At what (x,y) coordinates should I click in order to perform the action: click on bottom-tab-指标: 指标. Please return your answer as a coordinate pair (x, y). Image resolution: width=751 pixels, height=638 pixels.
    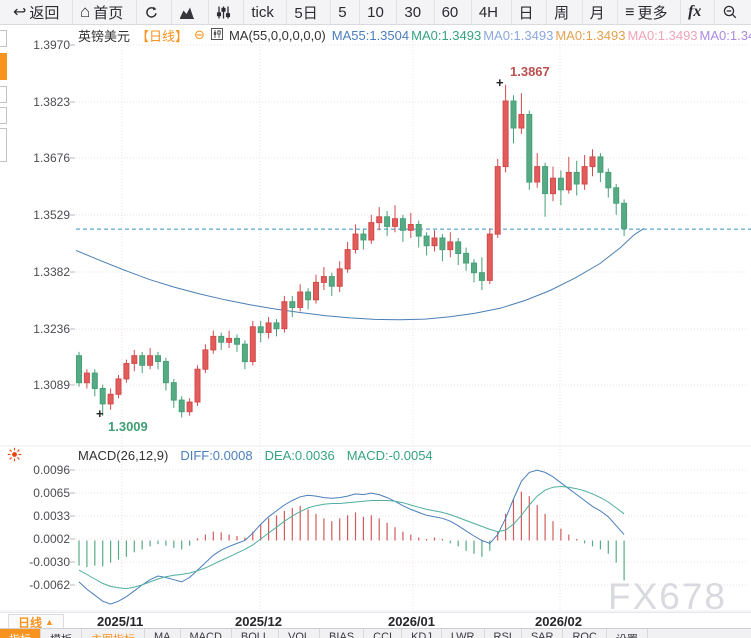
    Looking at the image, I should click on (20, 633).